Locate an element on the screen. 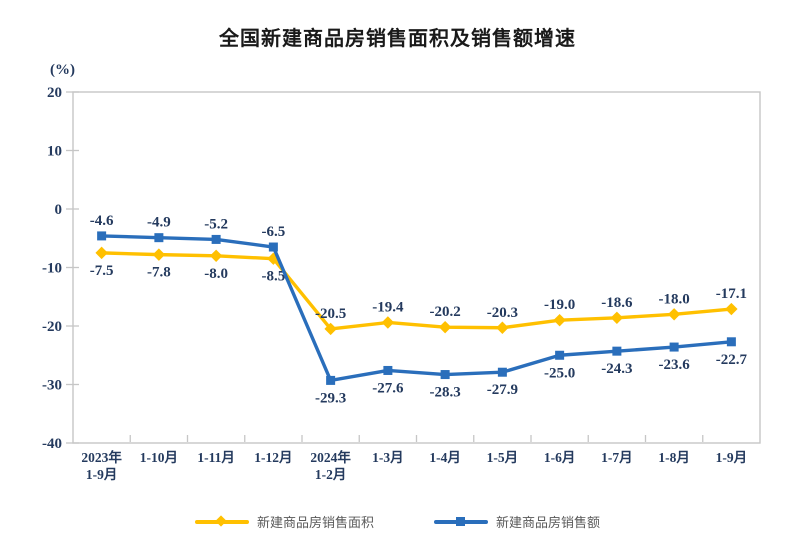 The width and height of the screenshot is (795, 558). y-tick-label: 20 is located at coordinates (54, 93).